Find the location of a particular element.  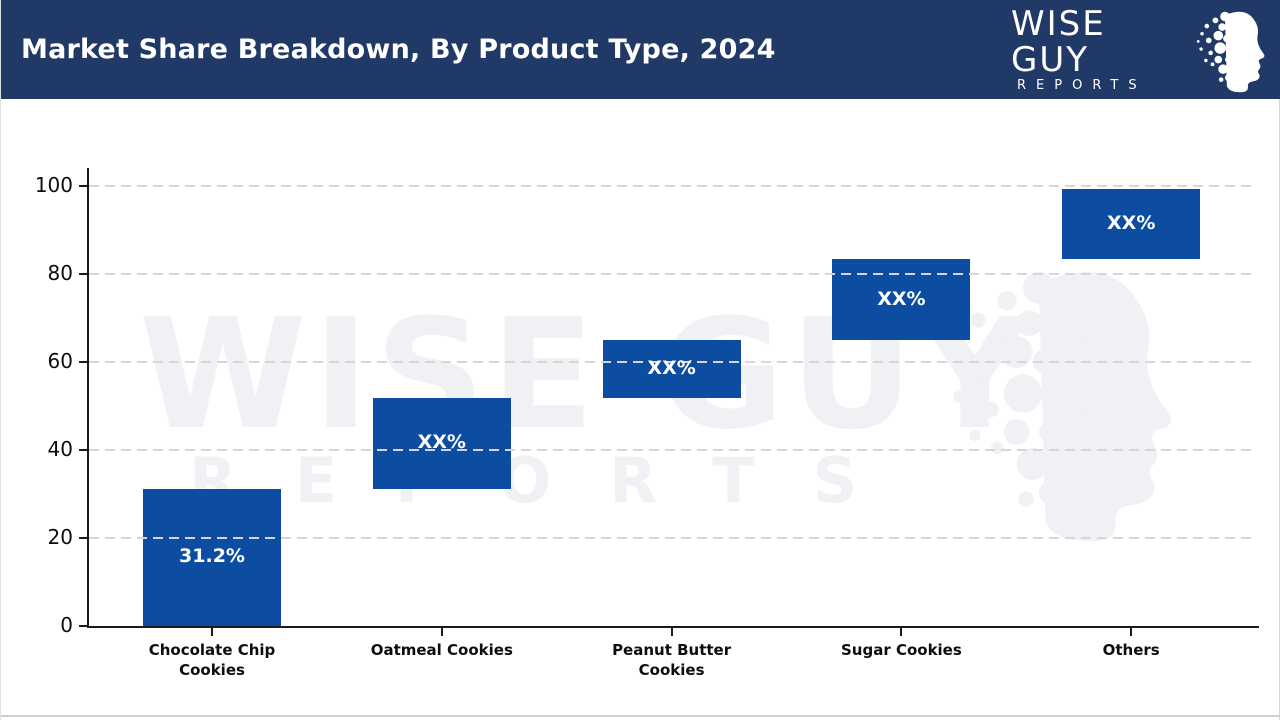

y-tick-label-0: 0 is located at coordinates (66, 625).